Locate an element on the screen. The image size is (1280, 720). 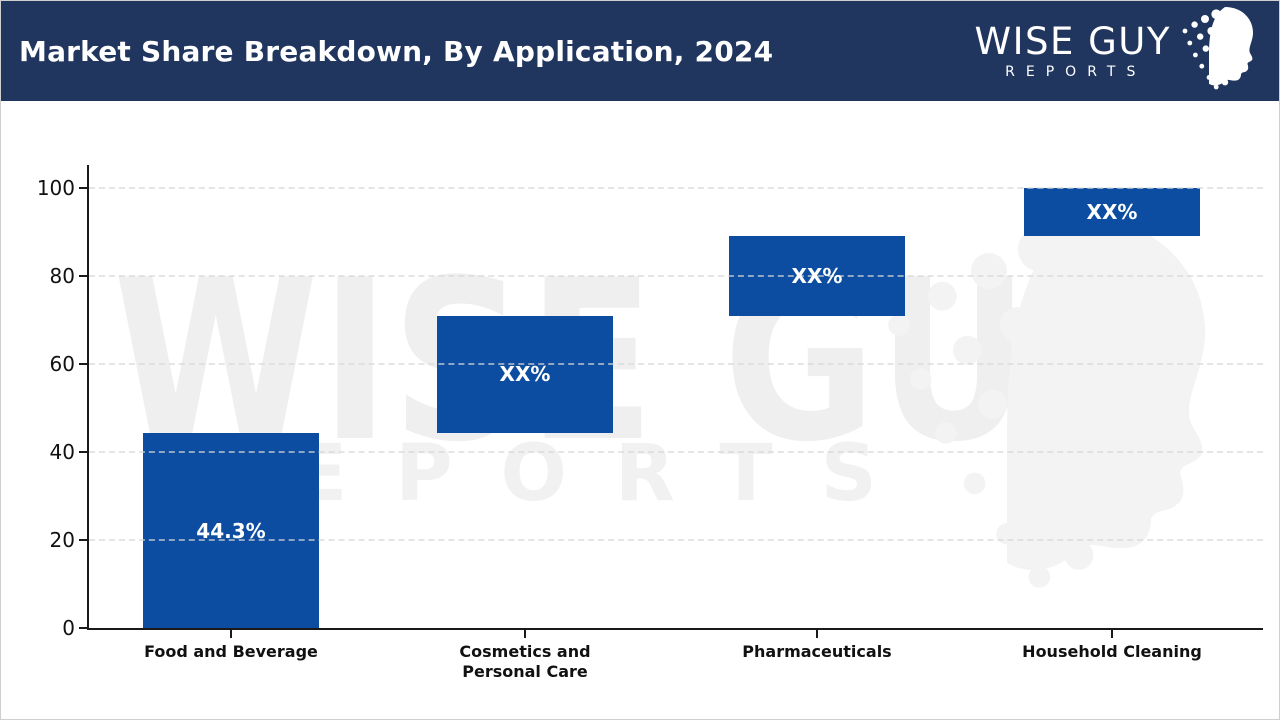
bar-value-label: 44.3% is located at coordinates (231, 530).